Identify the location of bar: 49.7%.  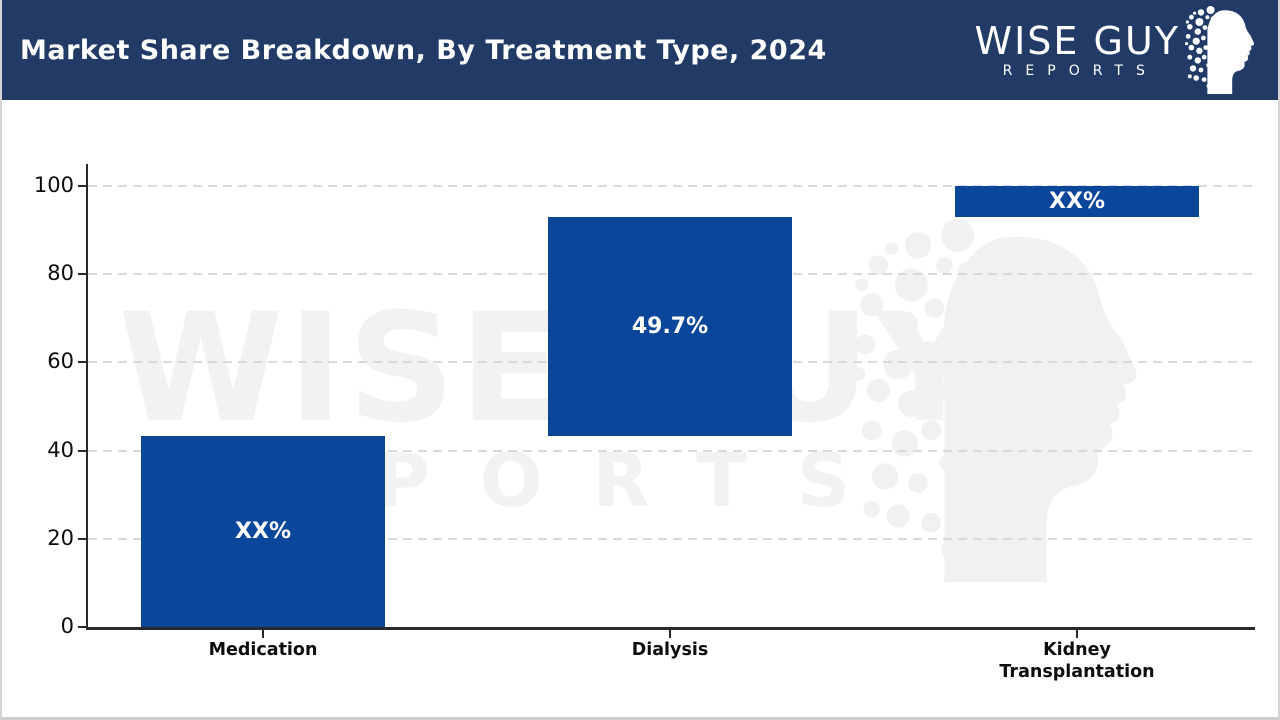
(670, 326).